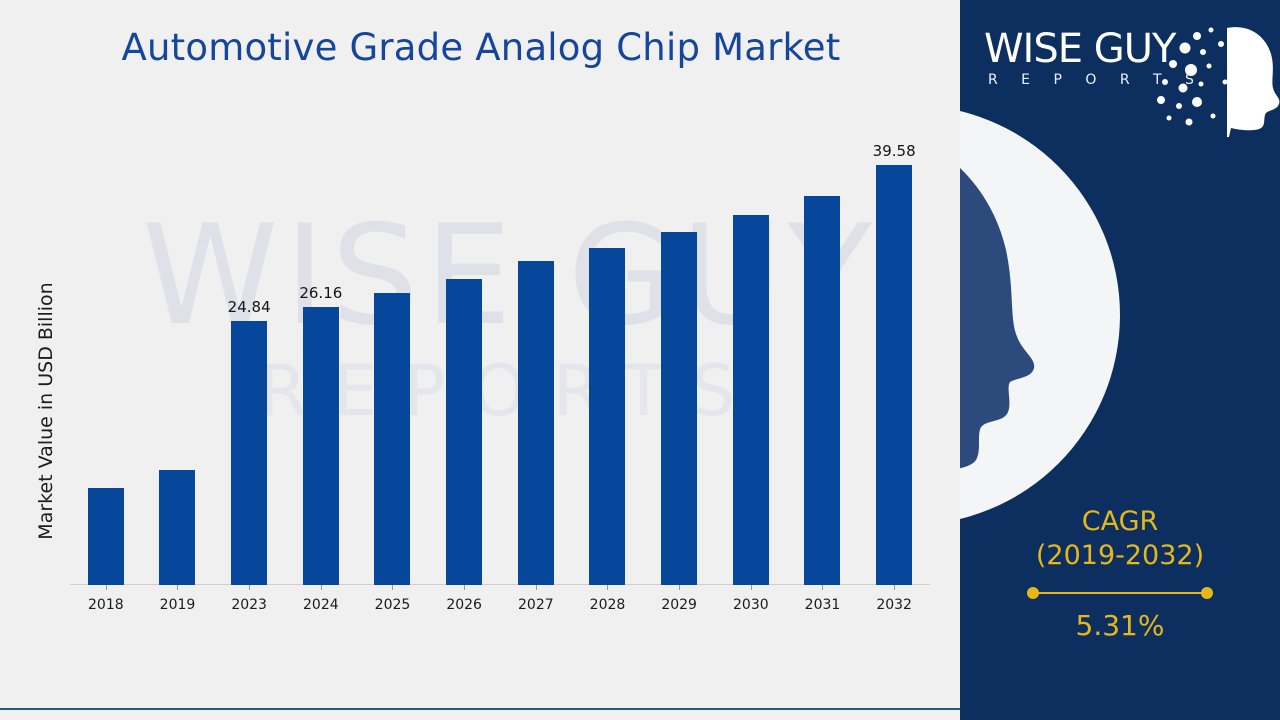 The width and height of the screenshot is (1280, 720). I want to click on brand-logo: WISE GUY R E P O R T S, so click(1120, 58).